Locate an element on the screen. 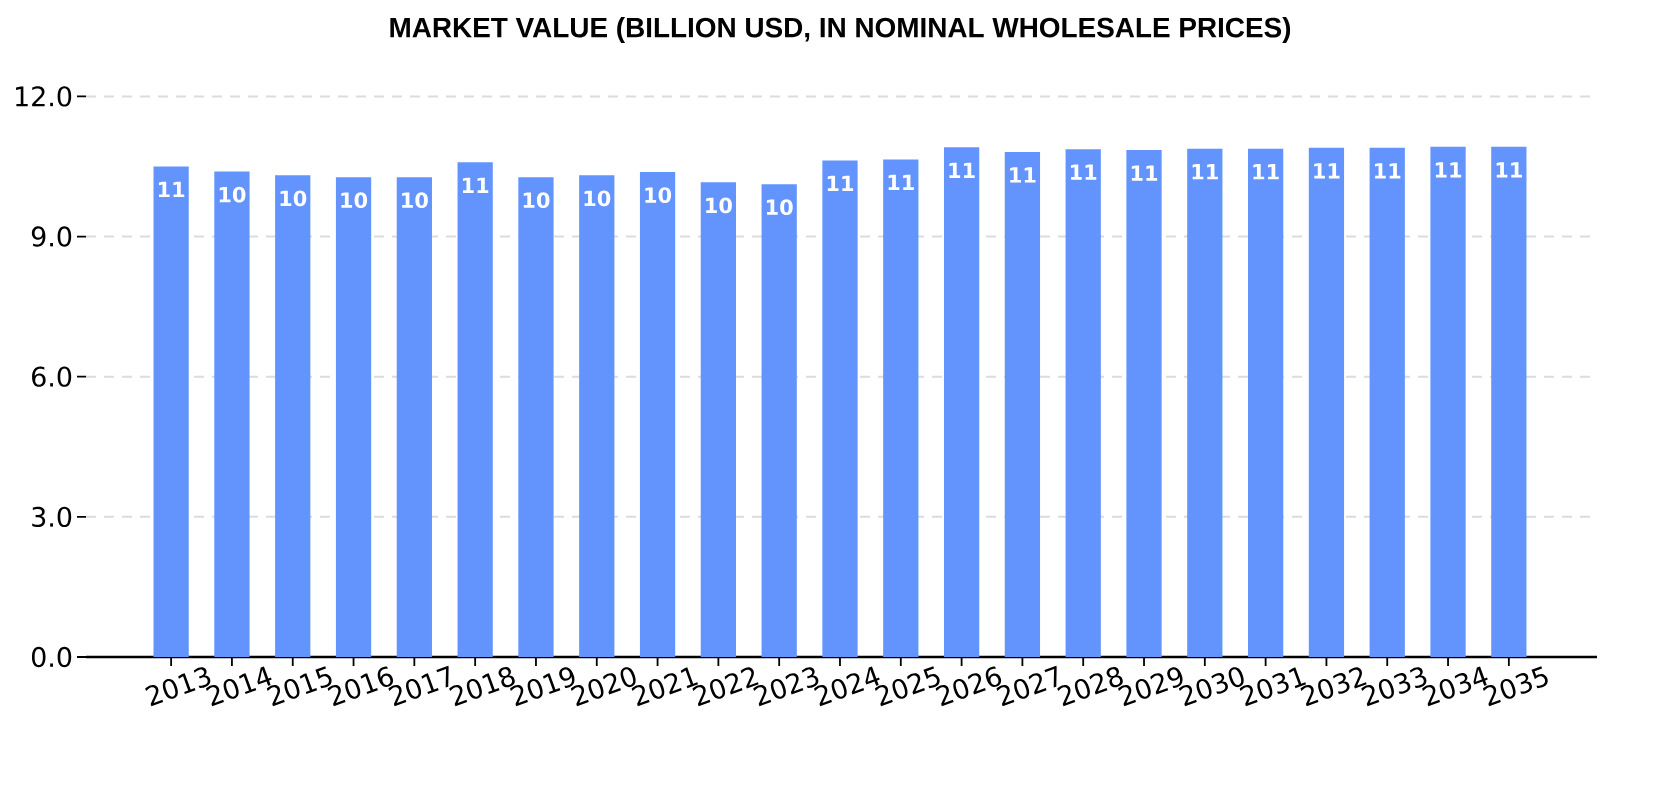 The height and width of the screenshot is (800, 1680). y-tick-label: 6.0 is located at coordinates (52, 376).